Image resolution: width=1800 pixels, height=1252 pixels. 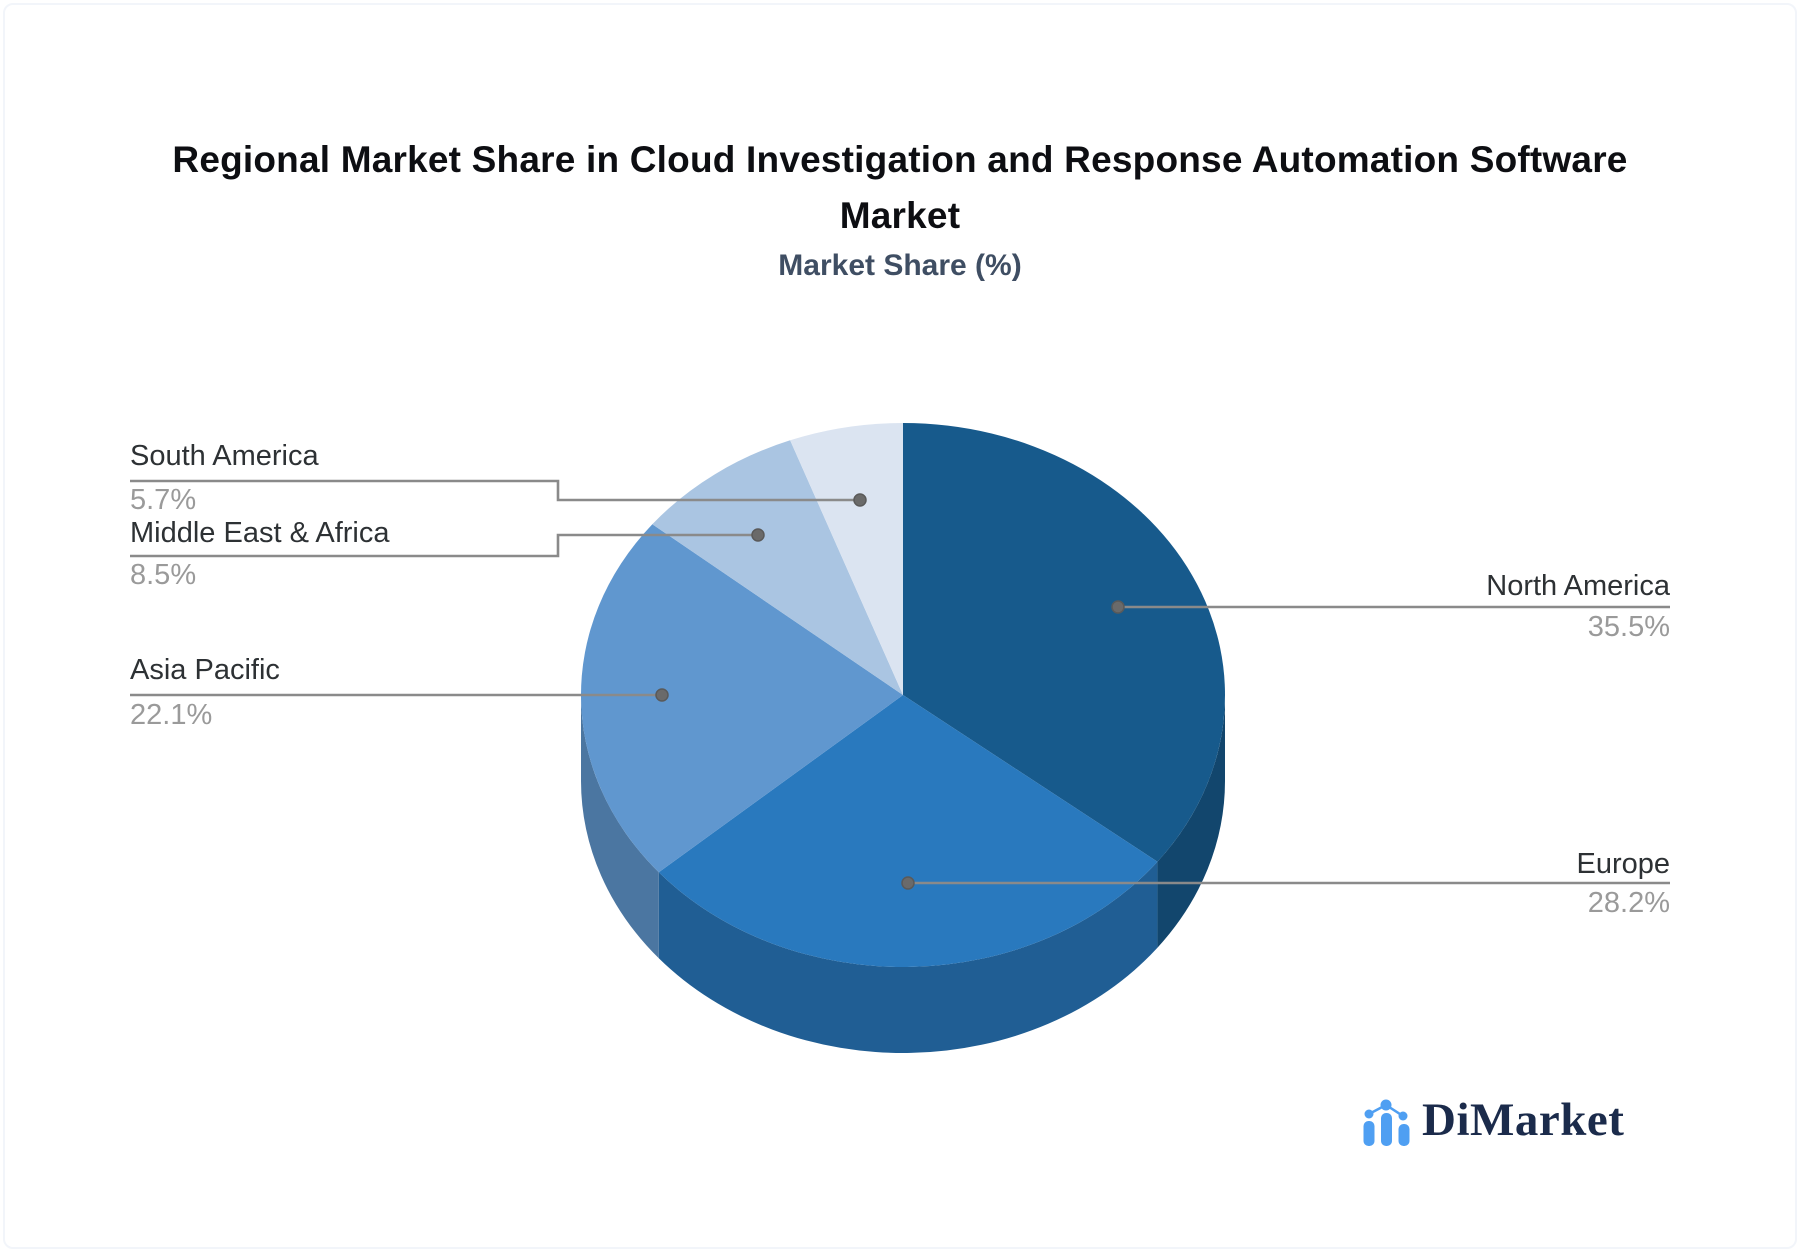 What do you see at coordinates (1623, 864) in the screenshot?
I see `callout-label-europe: Europe` at bounding box center [1623, 864].